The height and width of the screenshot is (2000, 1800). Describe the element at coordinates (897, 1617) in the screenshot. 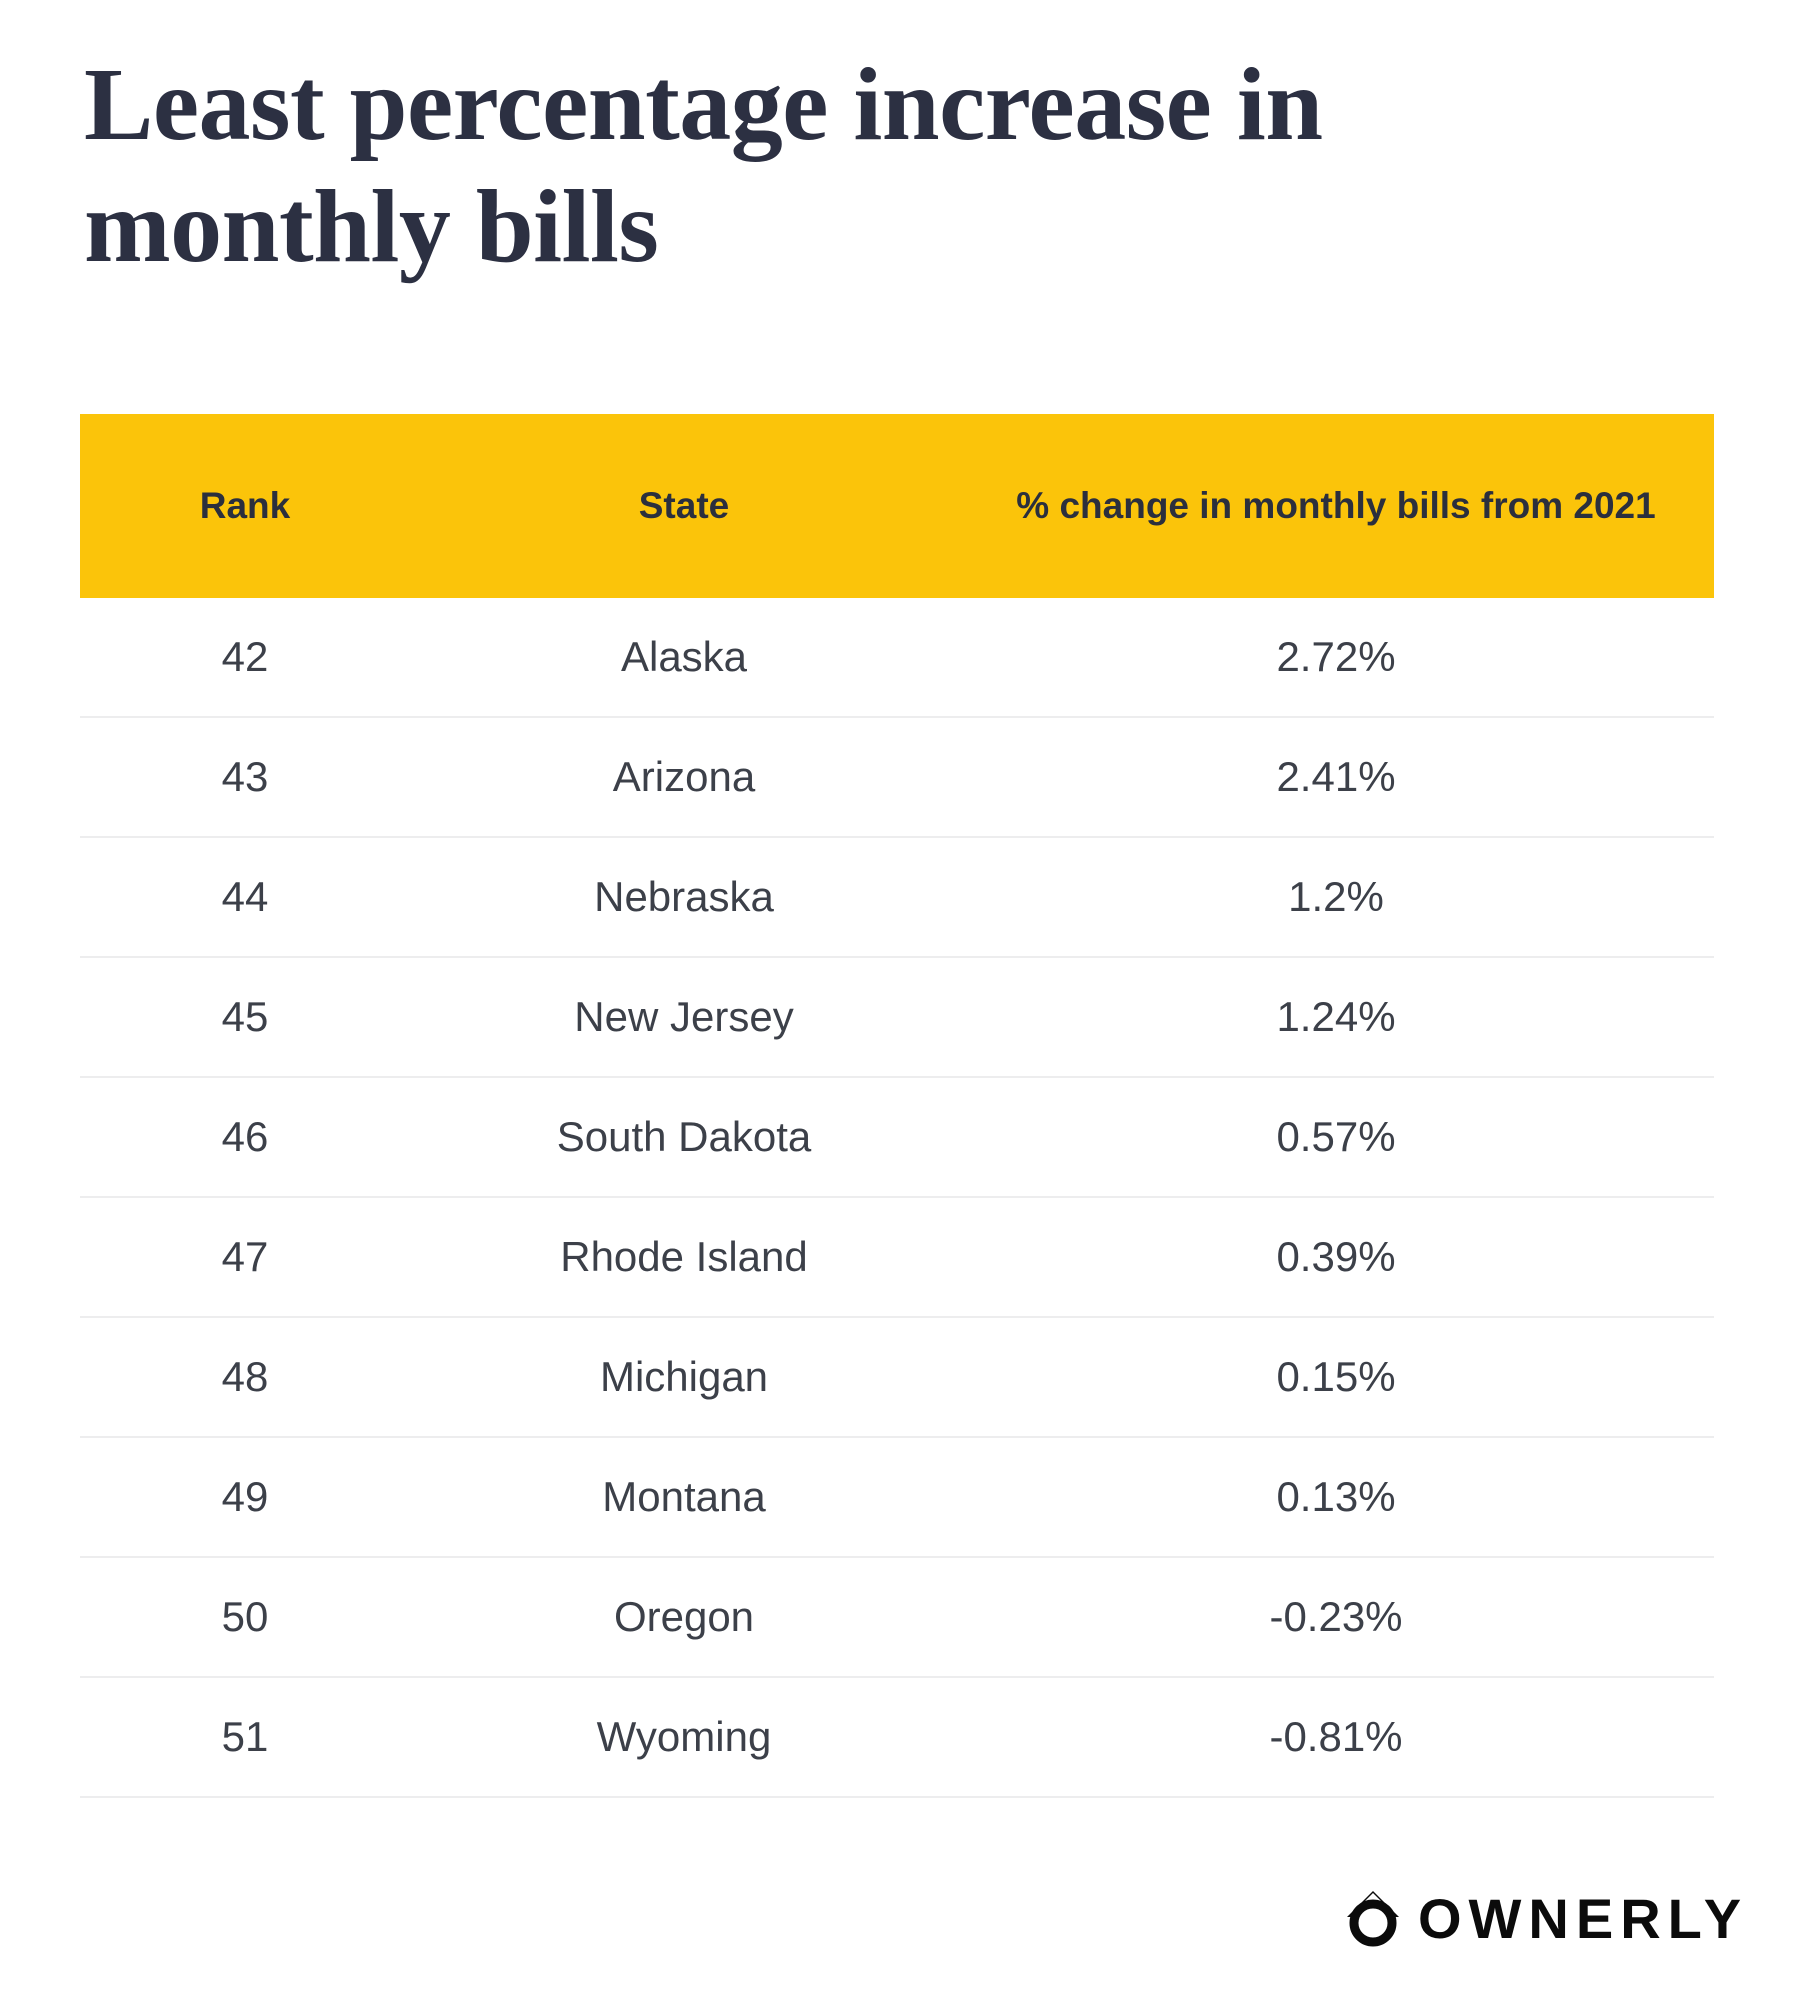

I see `table-row: 50 Oregon -0.23%` at that location.